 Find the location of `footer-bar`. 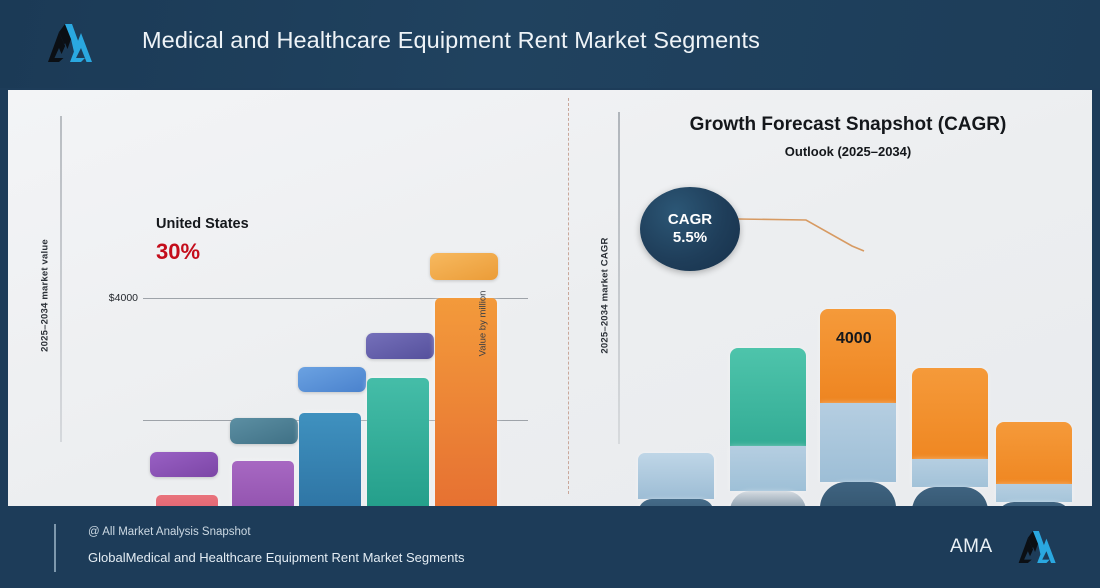

footer-bar is located at coordinates (550, 547).